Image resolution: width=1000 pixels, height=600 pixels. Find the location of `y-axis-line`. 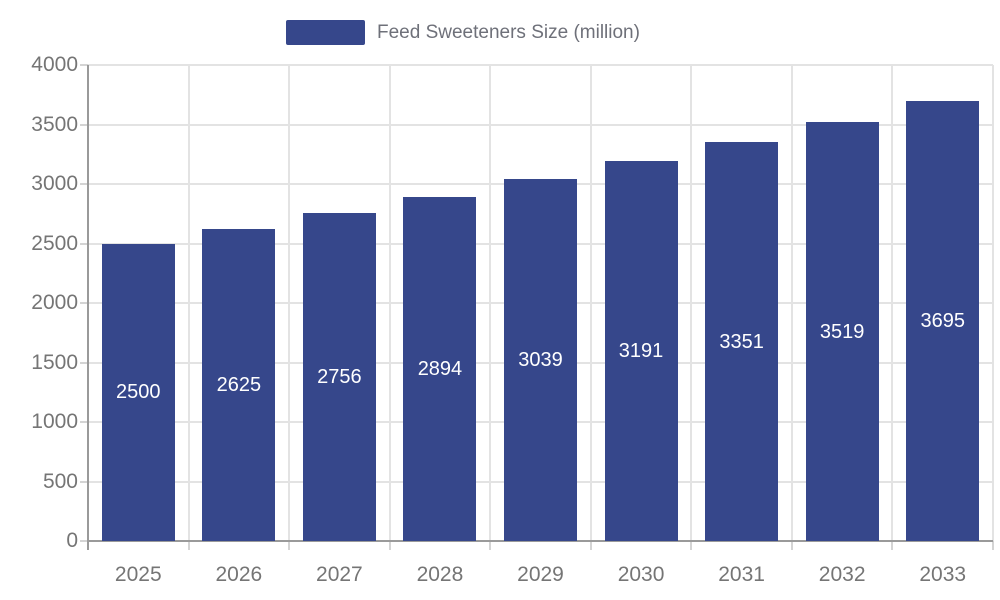

y-axis-line is located at coordinates (88, 303).